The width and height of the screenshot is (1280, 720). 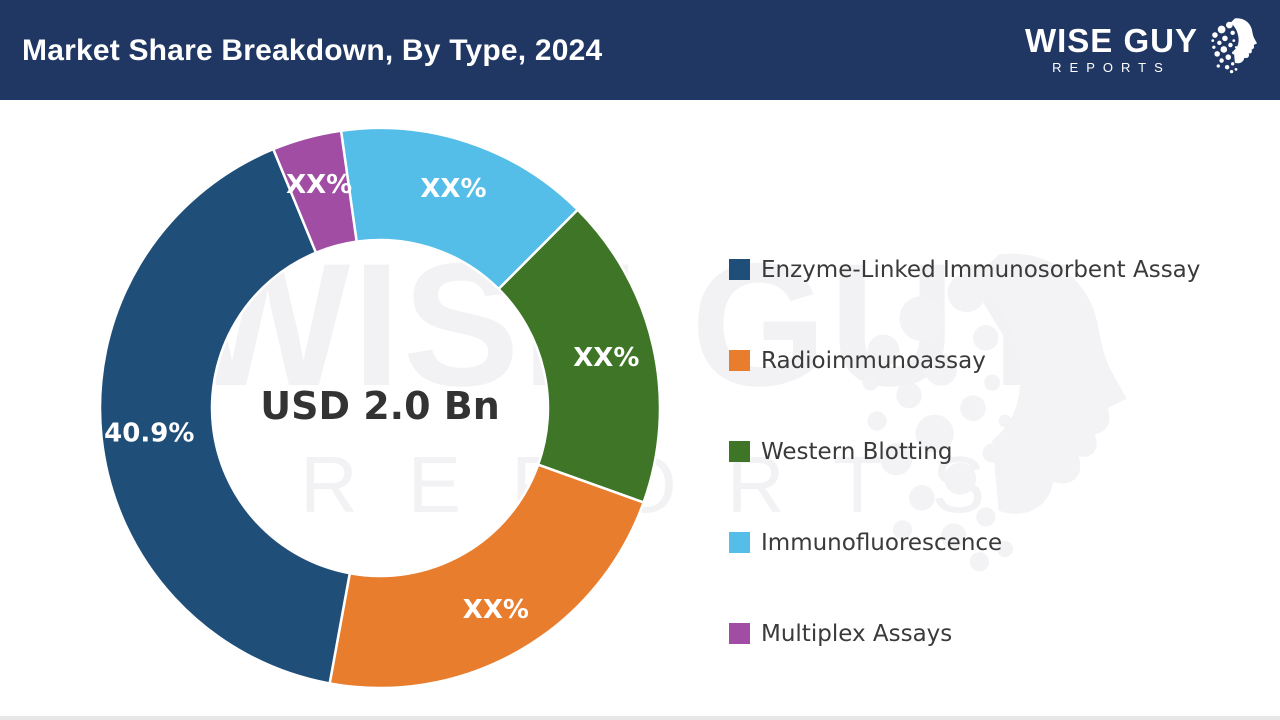 What do you see at coordinates (486, 576) in the screenshot?
I see `pie-segment-radioimmunoassay` at bounding box center [486, 576].